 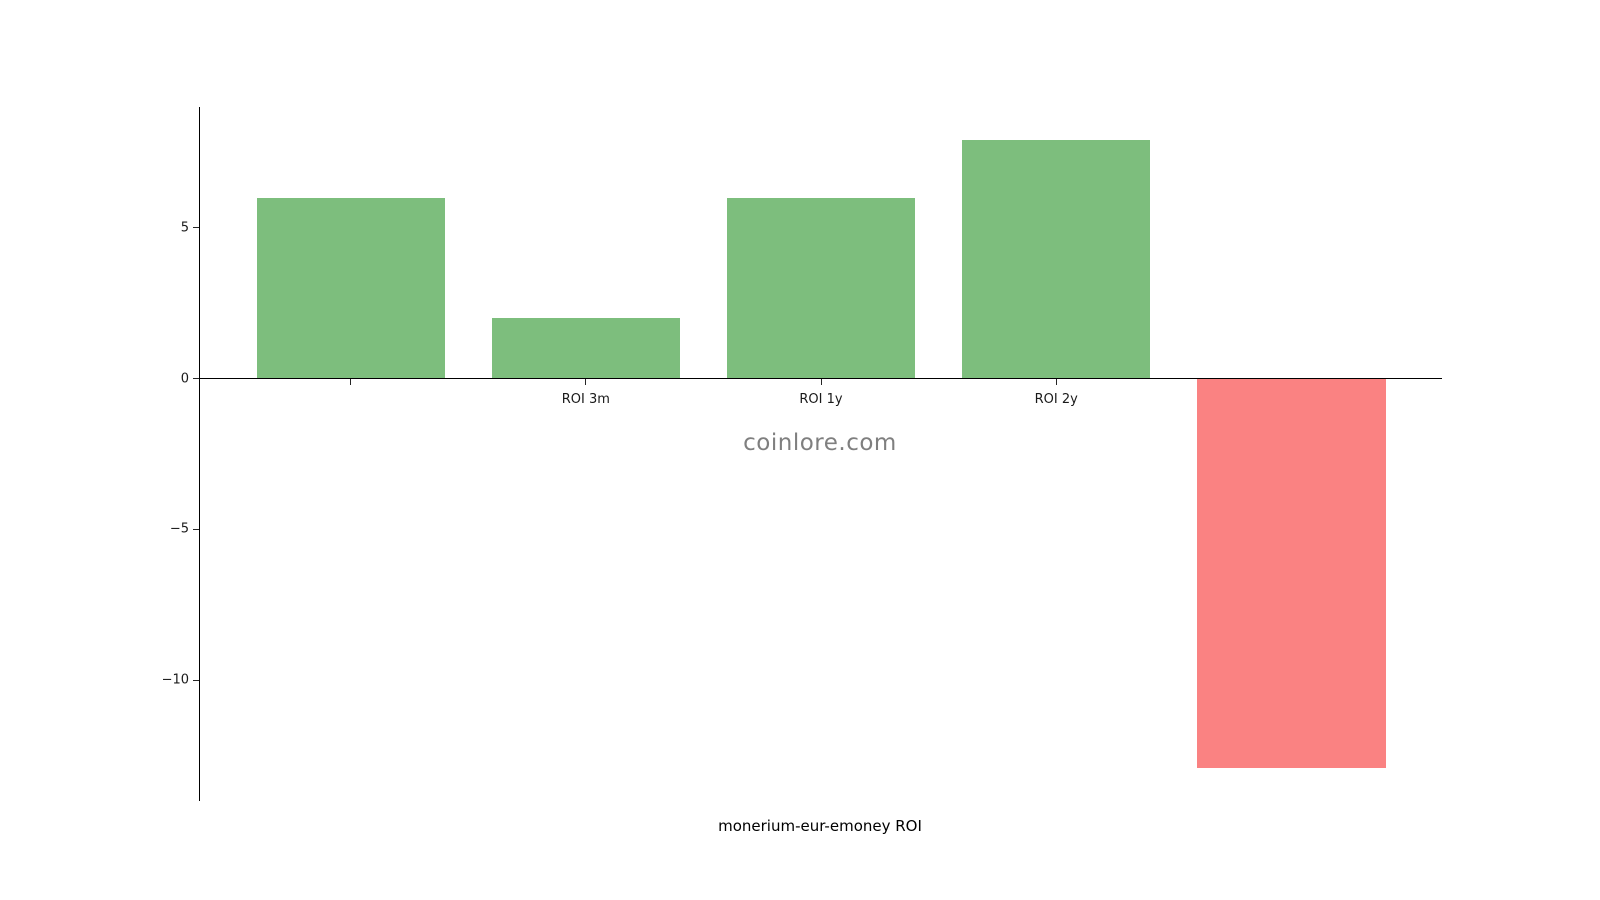 I want to click on bar-roi-3m, so click(x=585, y=348).